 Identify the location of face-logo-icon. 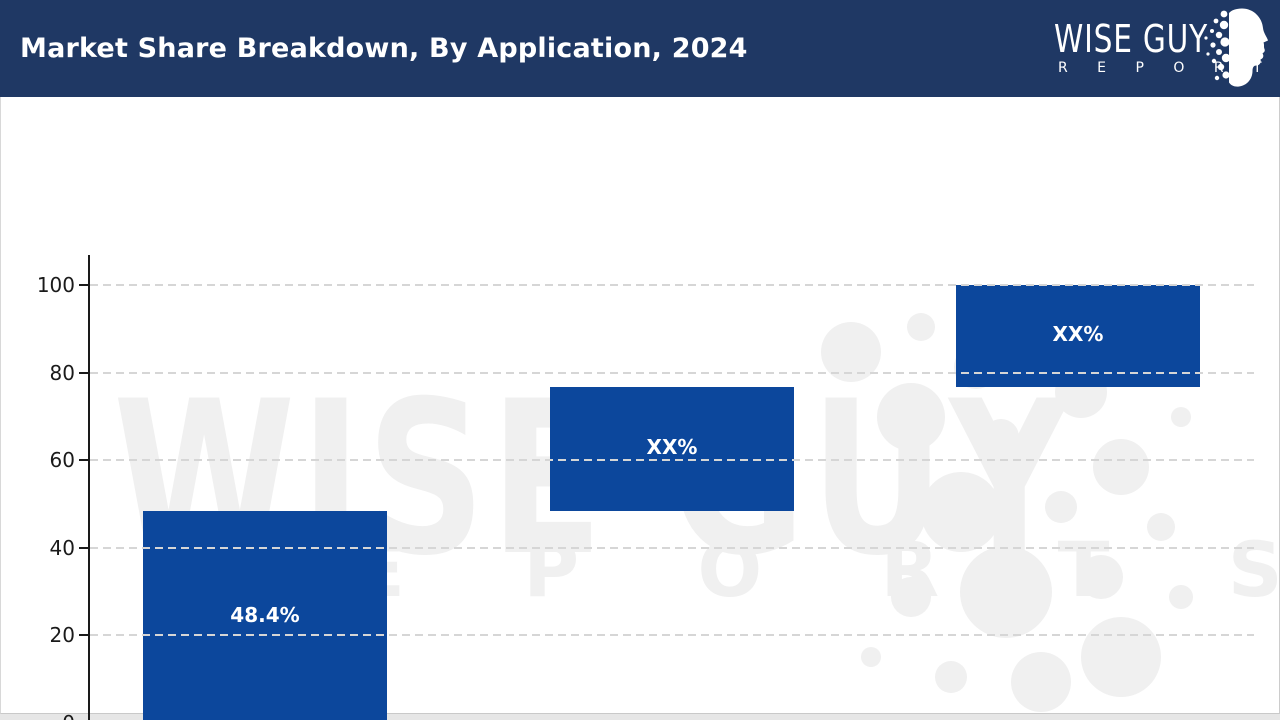
(1236, 47).